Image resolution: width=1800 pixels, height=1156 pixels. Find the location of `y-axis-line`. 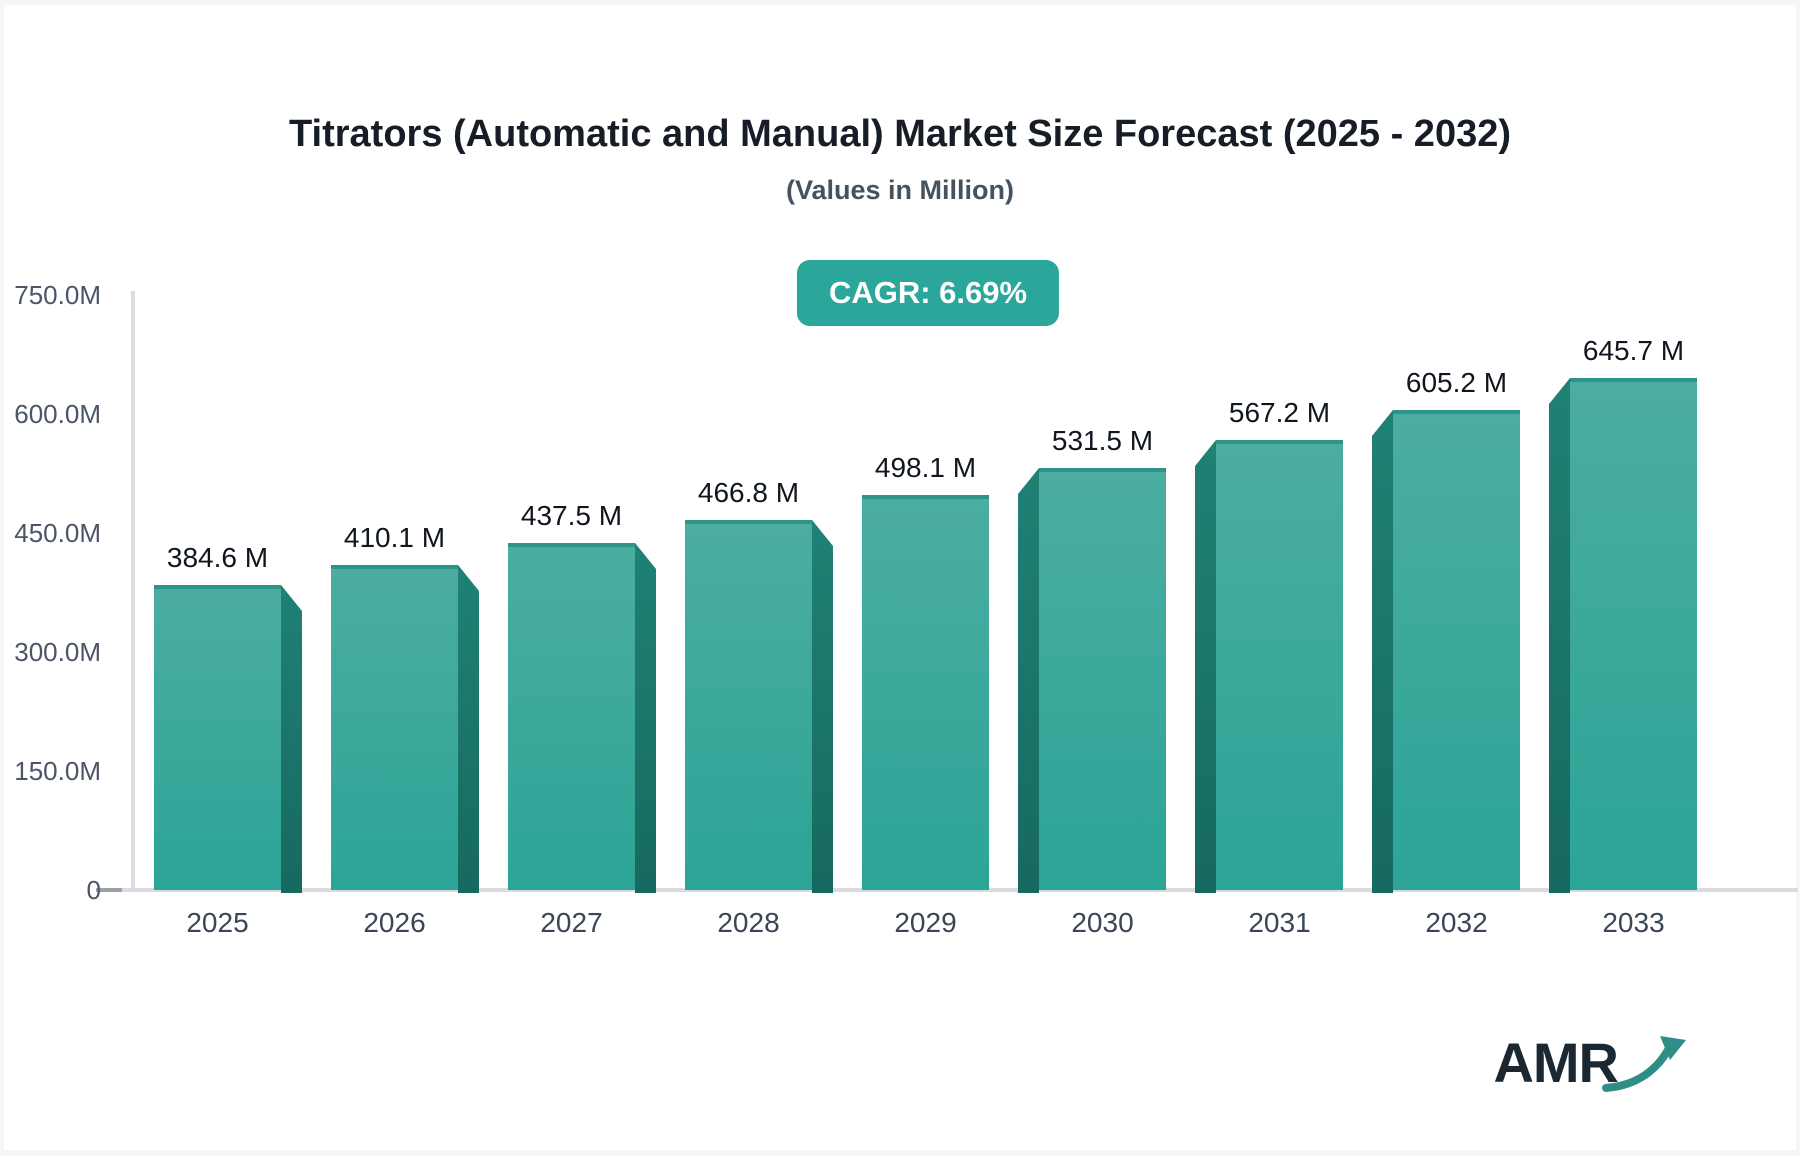

y-axis-line is located at coordinates (133, 591).